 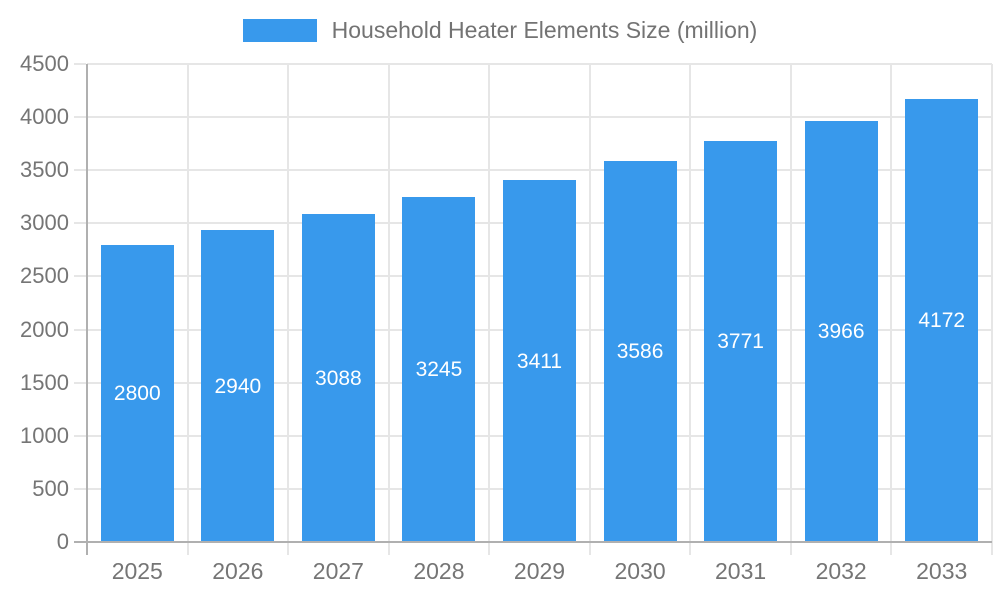 I want to click on bar: 4172, so click(x=942, y=320).